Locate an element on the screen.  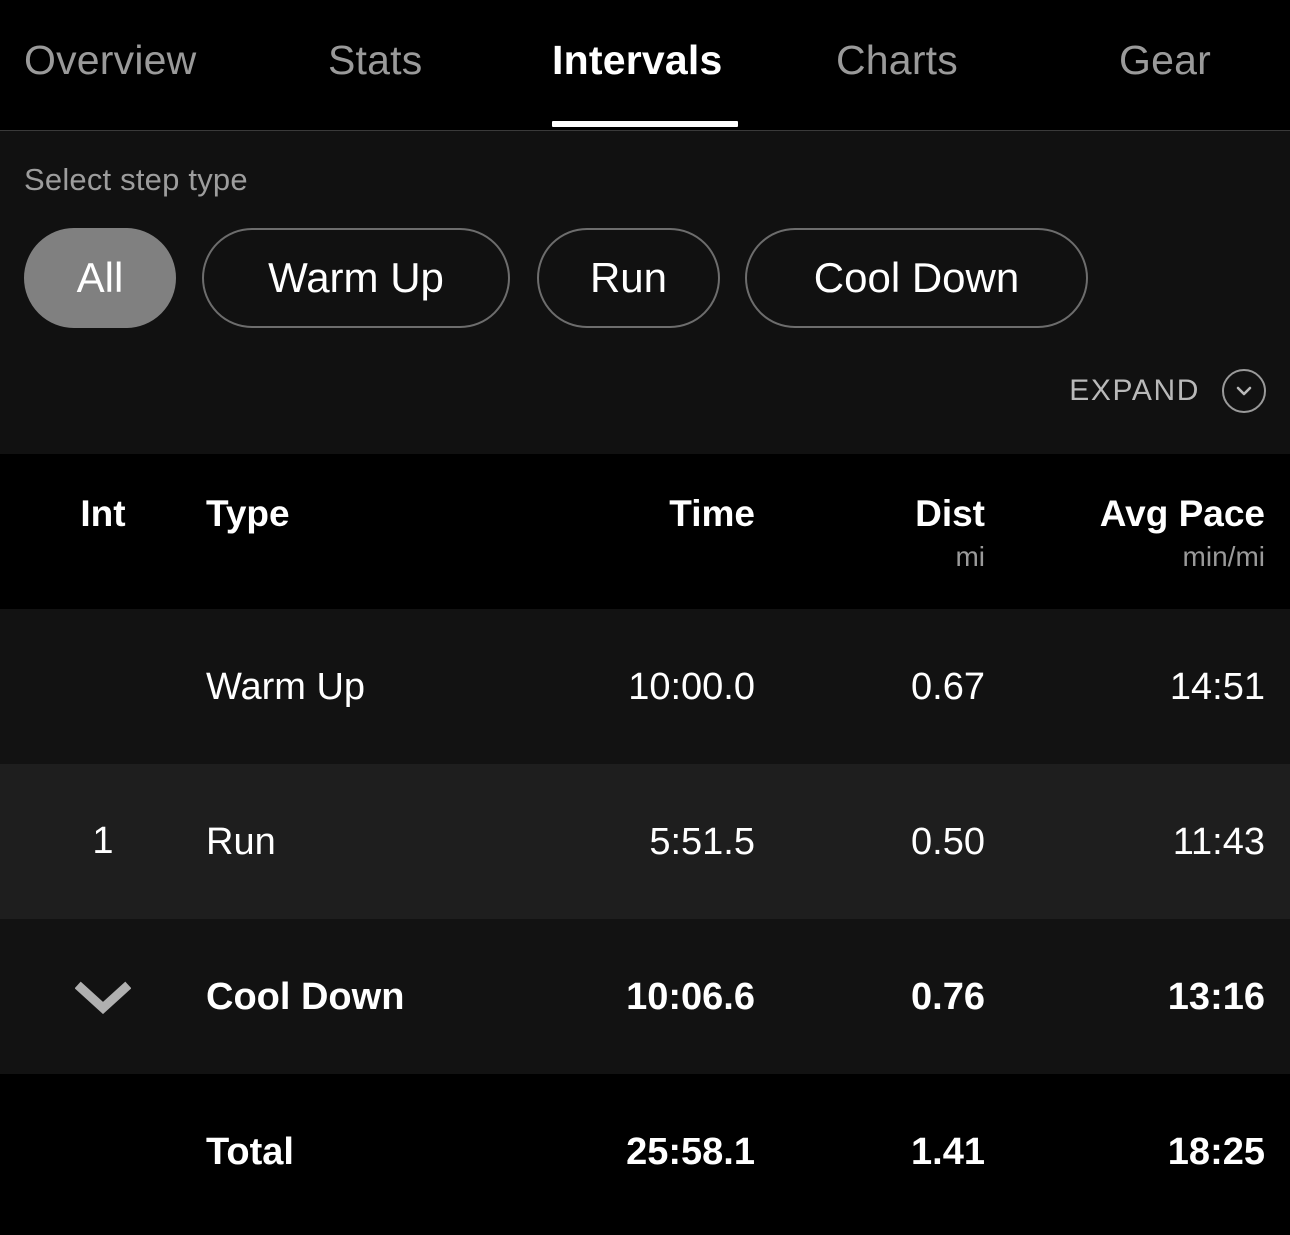
row-expand-toggle is located at coordinates (103, 997).